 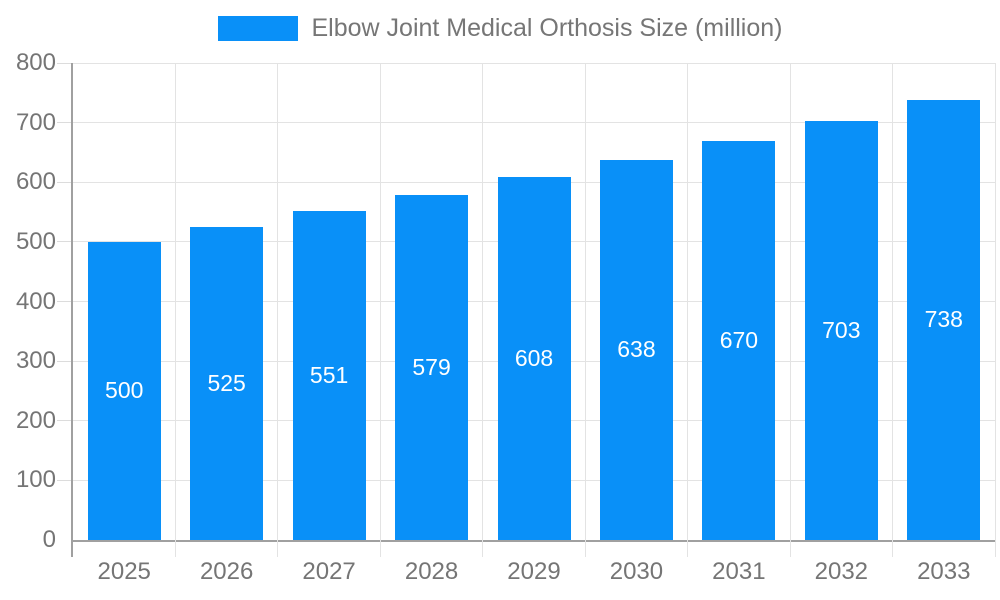 What do you see at coordinates (739, 571) in the screenshot?
I see `x-tick-label: 2031` at bounding box center [739, 571].